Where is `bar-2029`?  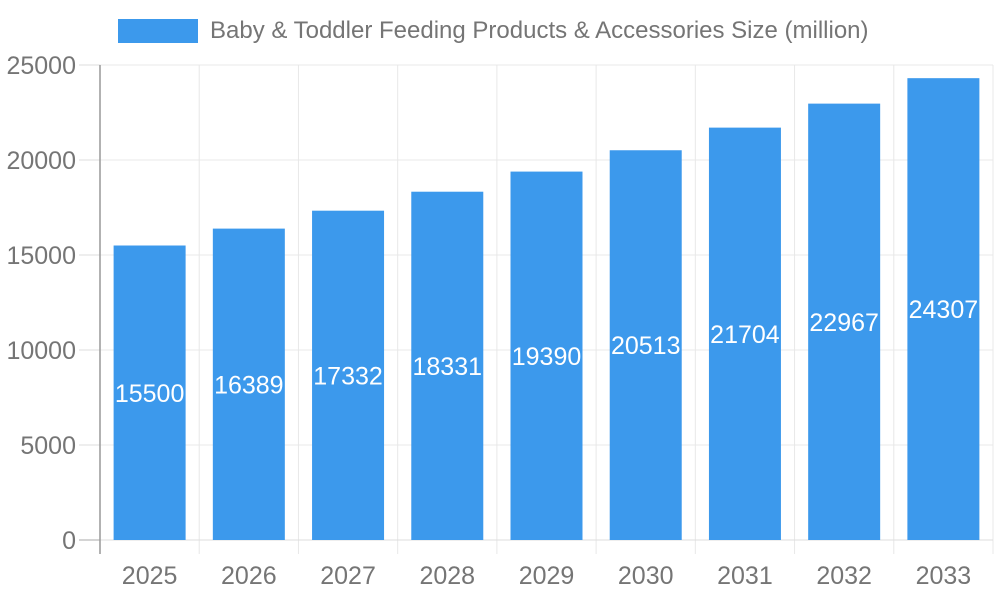 bar-2029 is located at coordinates (546, 355).